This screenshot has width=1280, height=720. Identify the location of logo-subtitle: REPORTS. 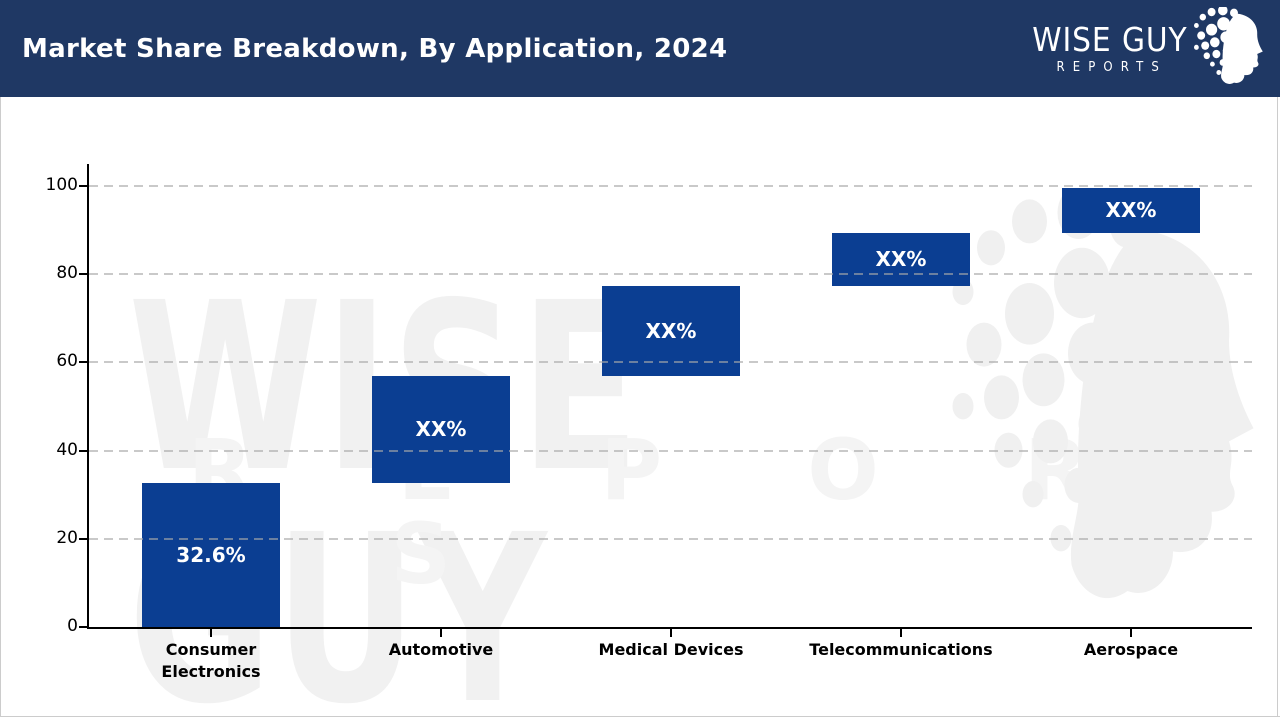
(1112, 67).